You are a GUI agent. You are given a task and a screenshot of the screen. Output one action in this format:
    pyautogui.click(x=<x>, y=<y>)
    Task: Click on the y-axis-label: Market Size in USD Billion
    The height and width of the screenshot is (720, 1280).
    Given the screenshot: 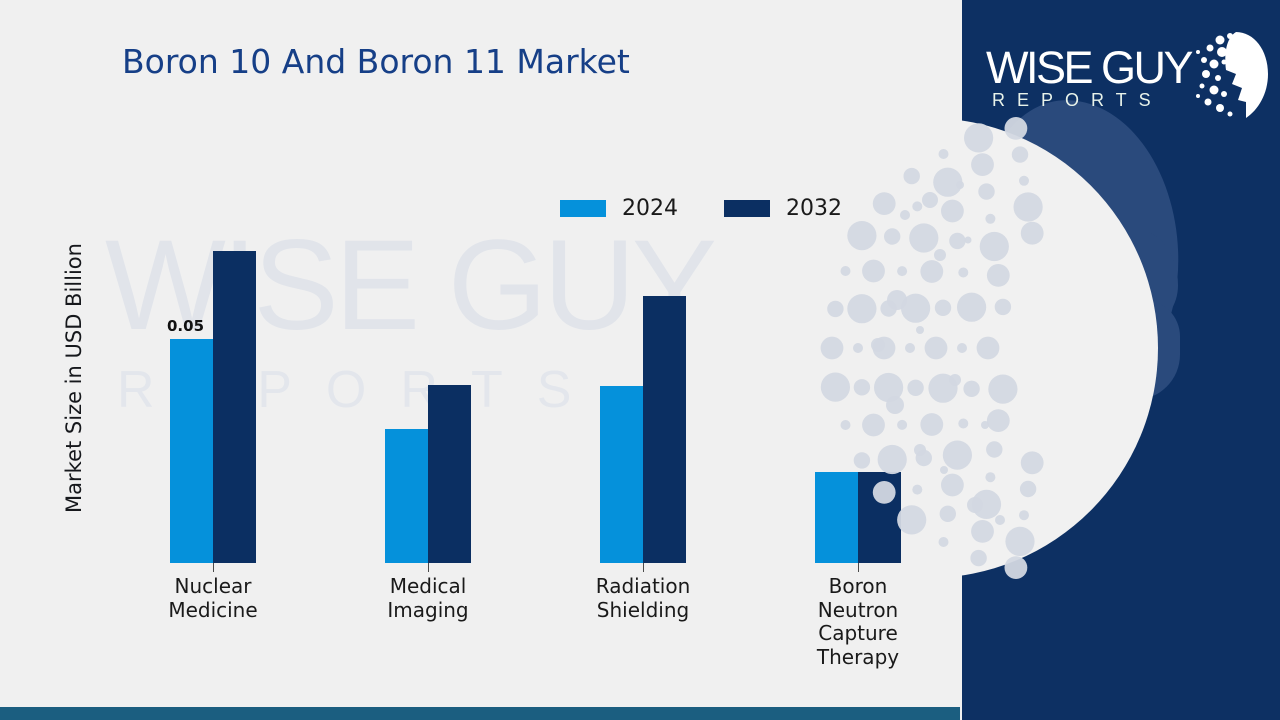 What is the action you would take?
    pyautogui.click(x=74, y=378)
    